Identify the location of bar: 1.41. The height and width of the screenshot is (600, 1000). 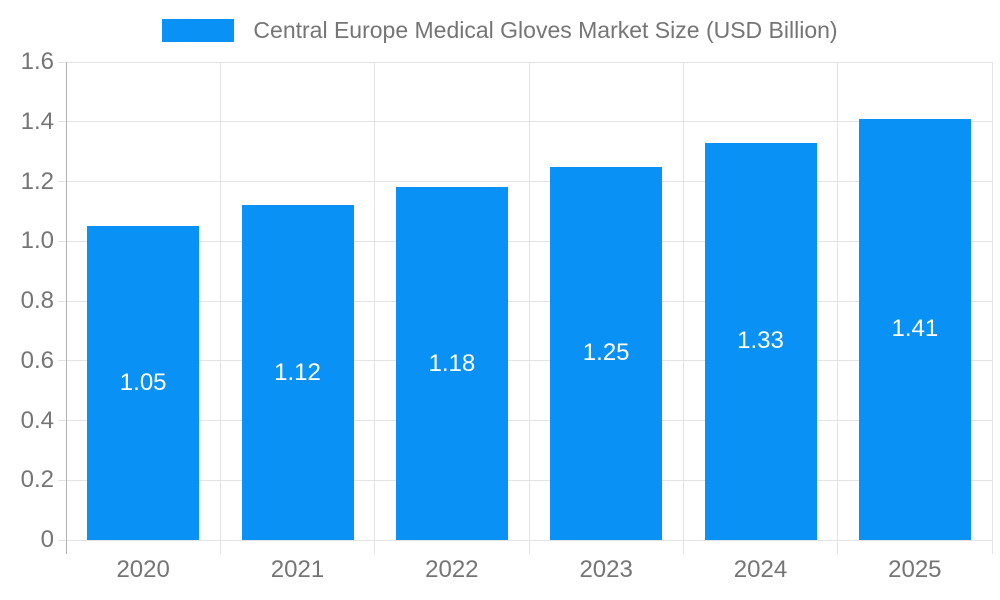
(914, 329).